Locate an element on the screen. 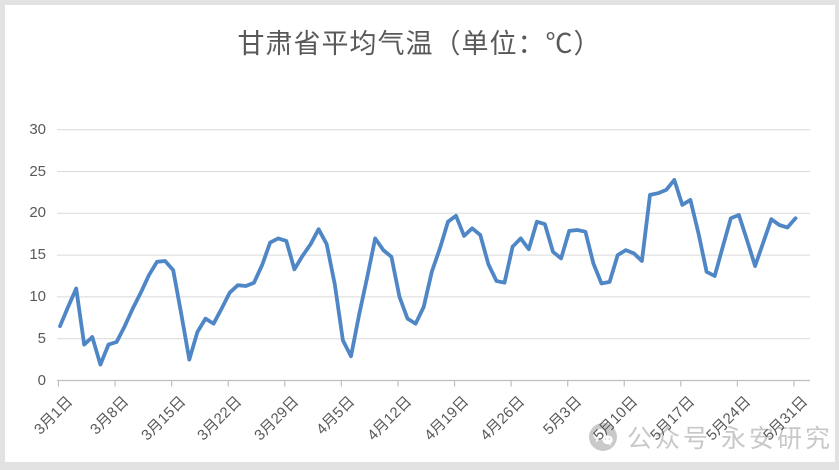 The height and width of the screenshot is (470, 839). y-tick-label: 15 is located at coordinates (37, 255).